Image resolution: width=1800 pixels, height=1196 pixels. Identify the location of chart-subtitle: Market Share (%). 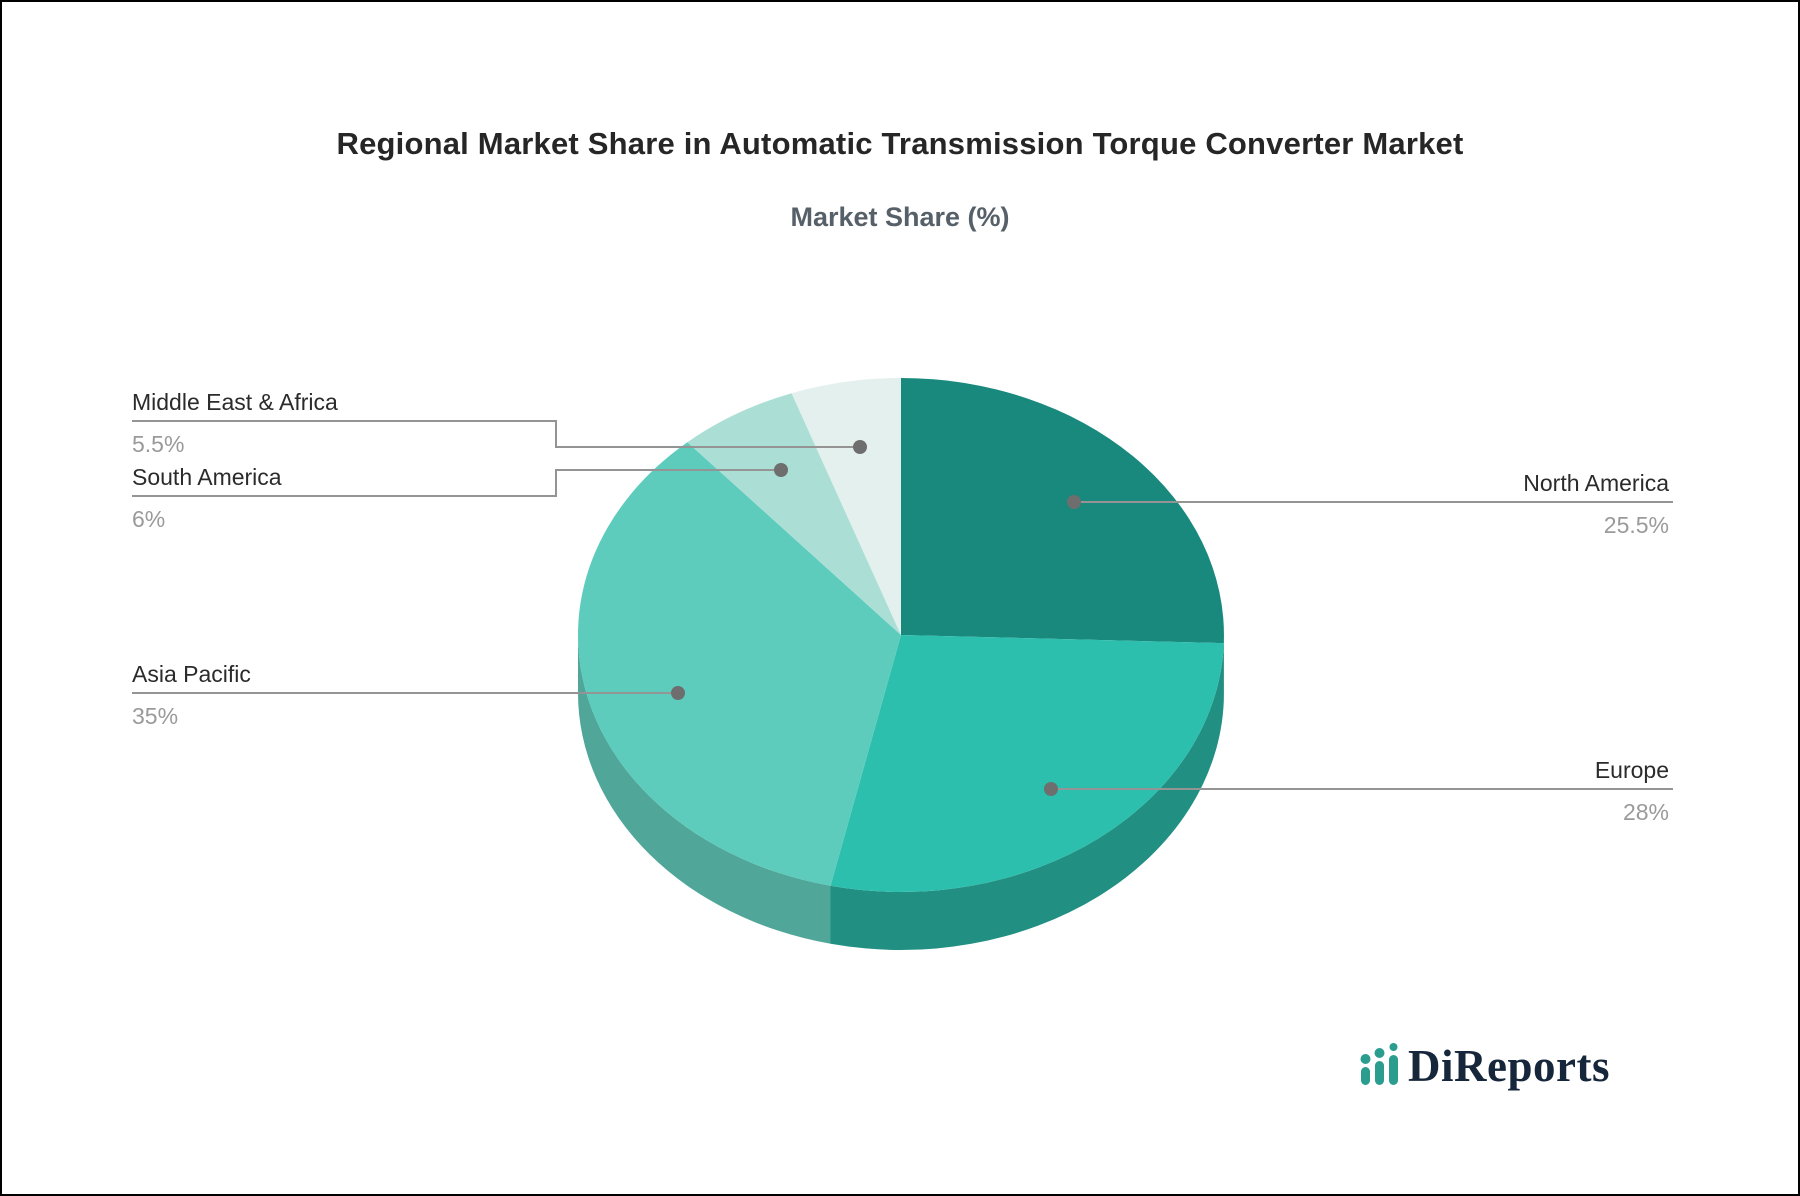
(900, 217).